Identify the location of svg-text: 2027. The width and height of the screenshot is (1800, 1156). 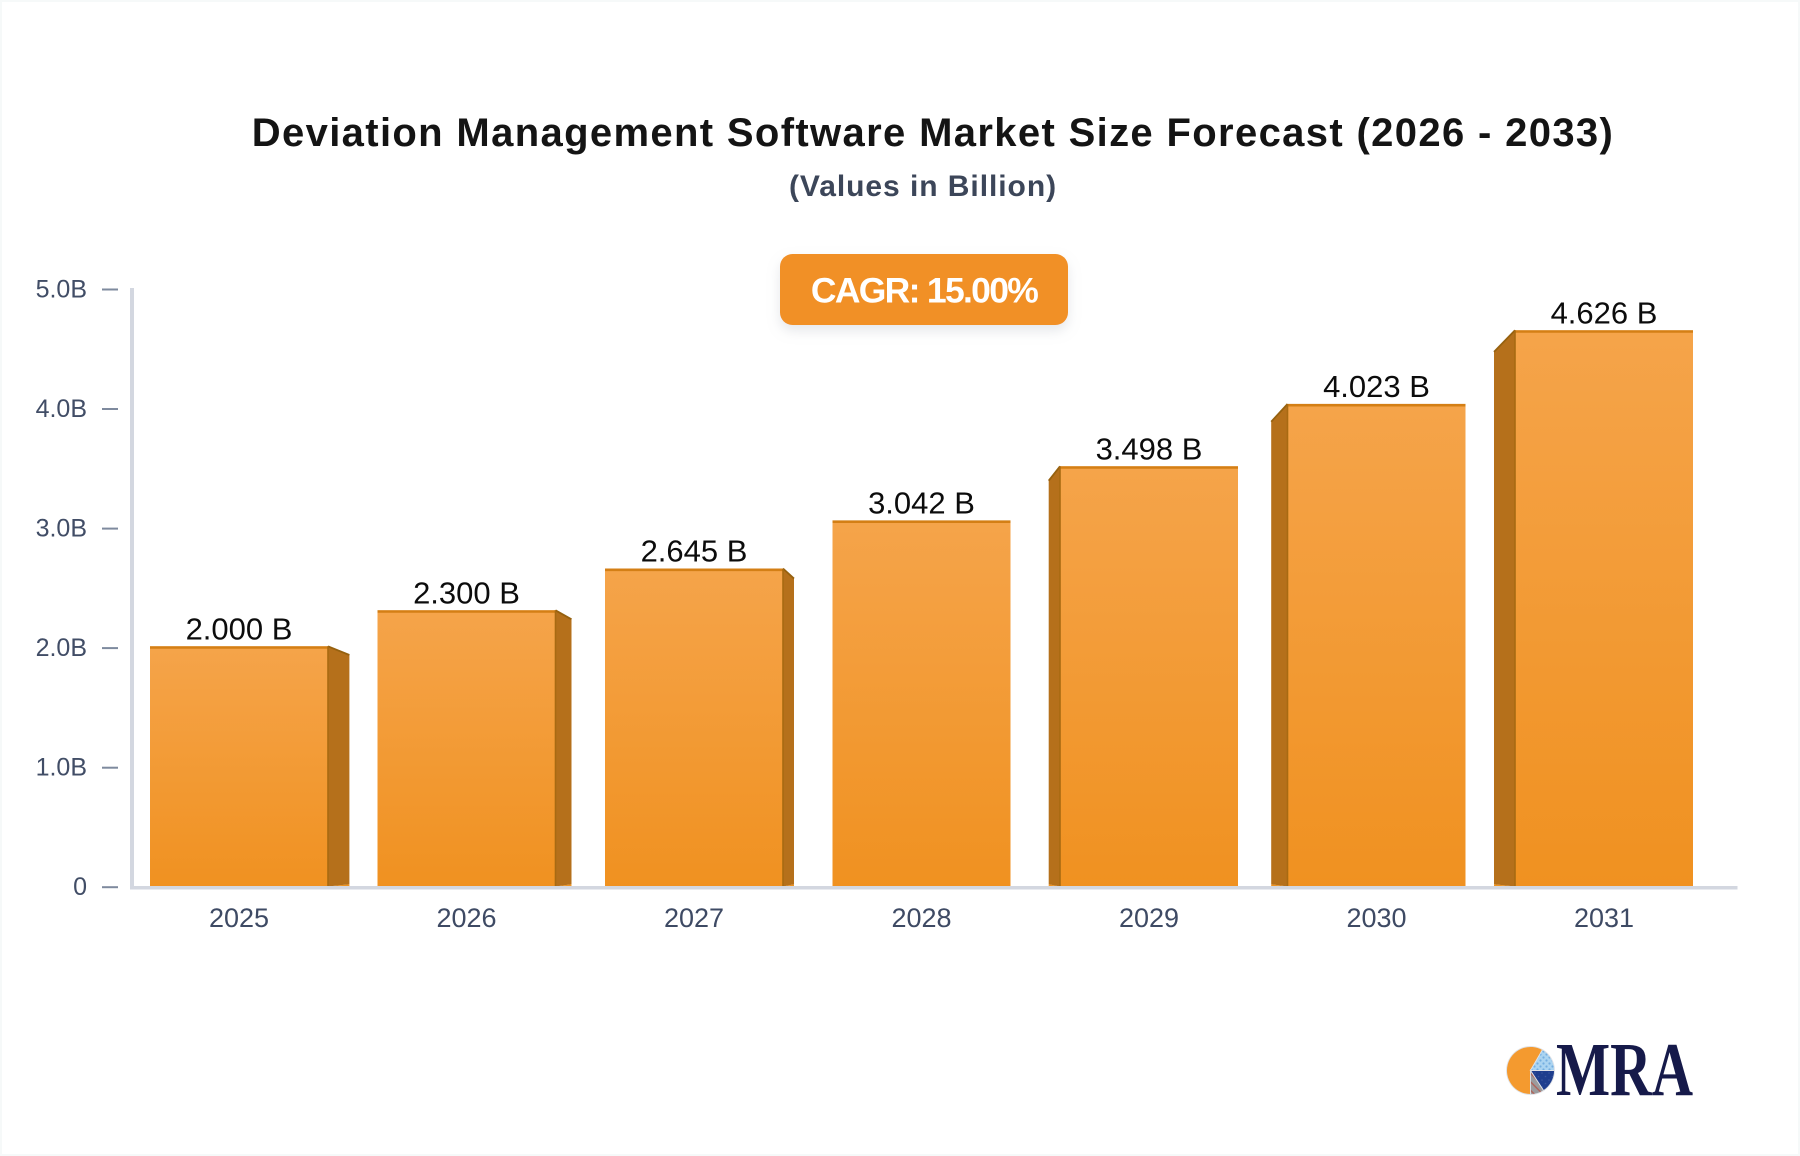
(694, 918).